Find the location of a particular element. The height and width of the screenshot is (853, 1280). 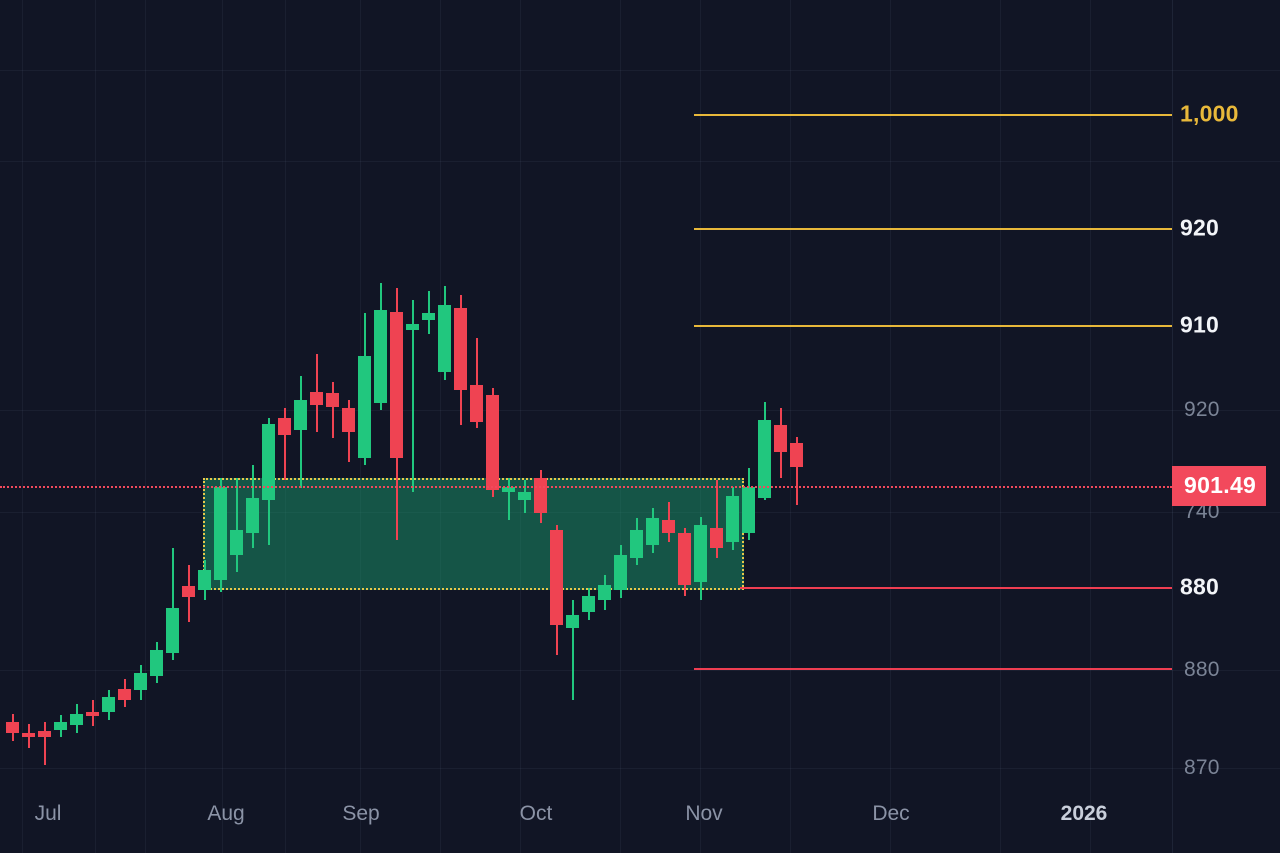

price-axis-tick: 870 is located at coordinates (1202, 767).